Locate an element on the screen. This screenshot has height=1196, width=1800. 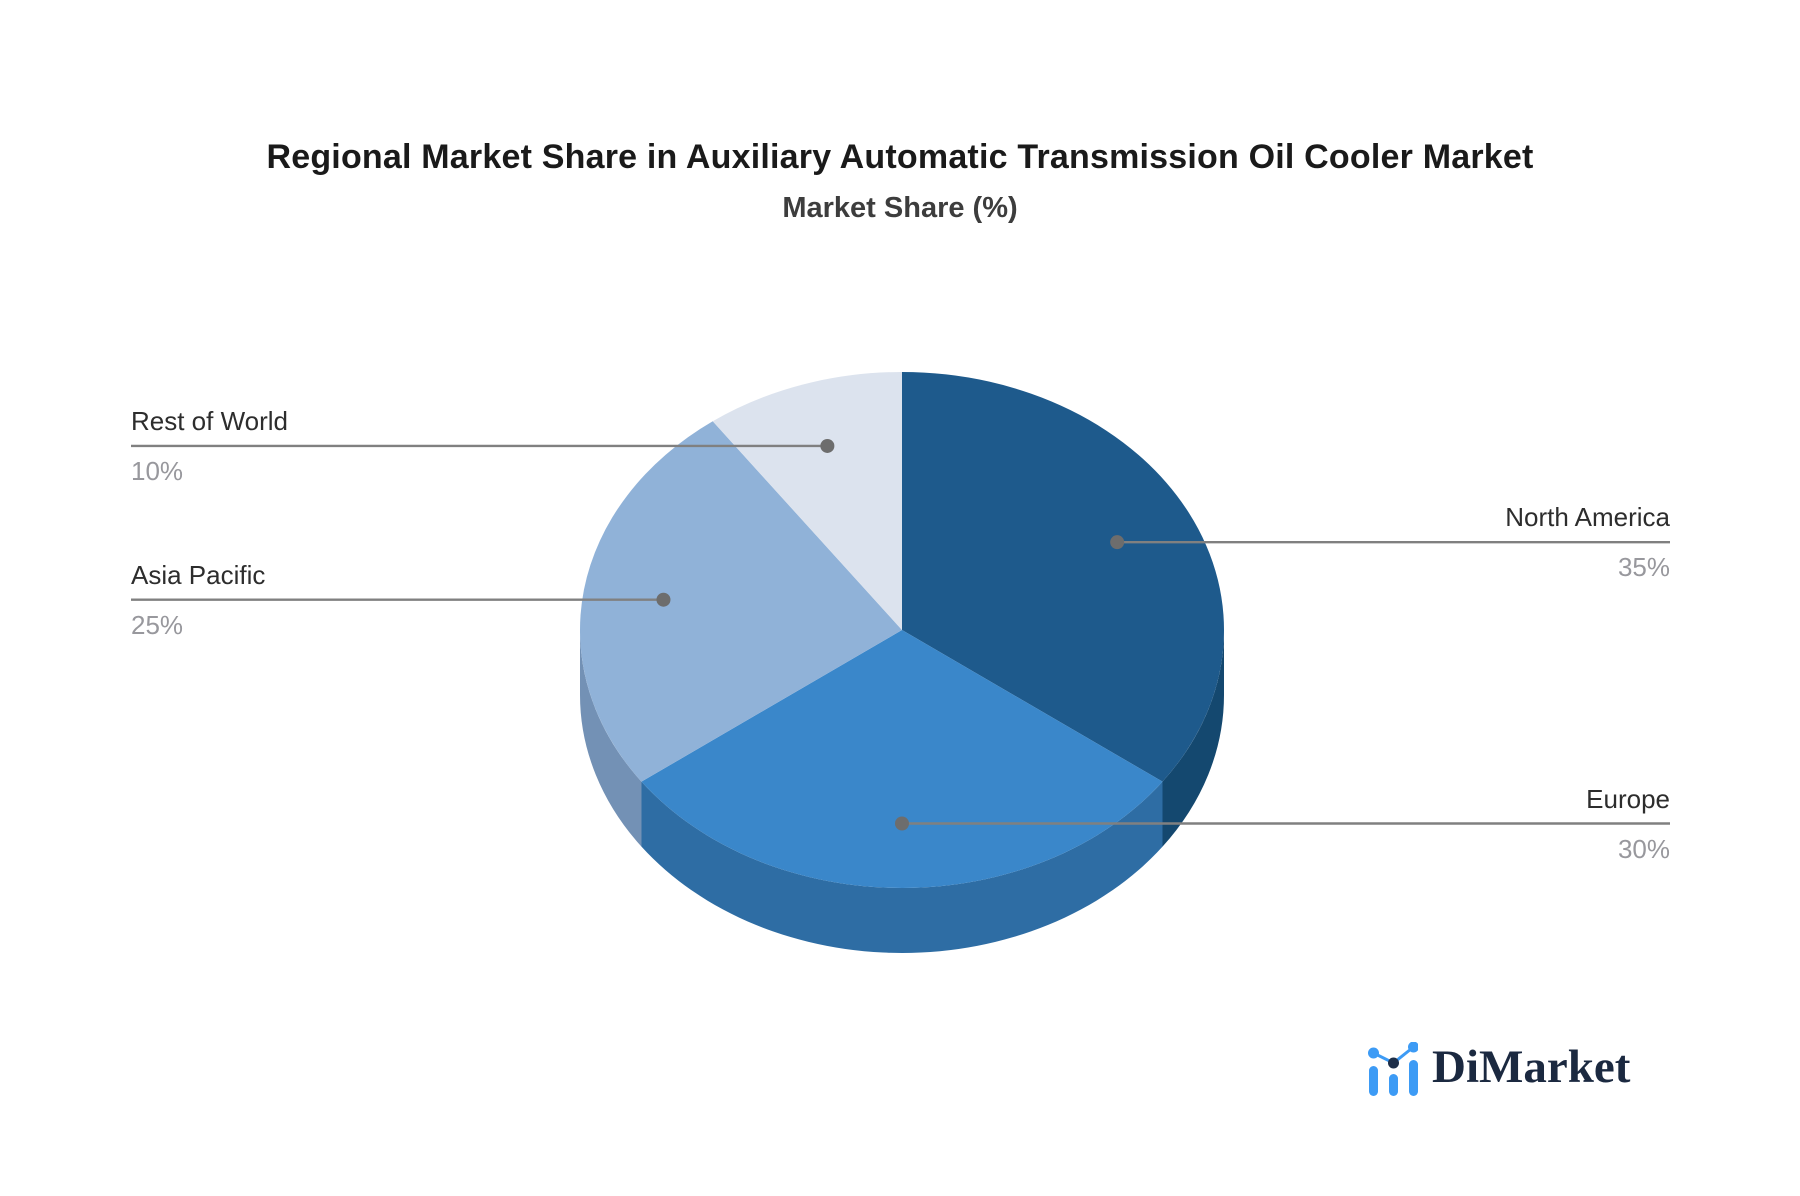
leader-dot-asia-pacific is located at coordinates (663, 599).